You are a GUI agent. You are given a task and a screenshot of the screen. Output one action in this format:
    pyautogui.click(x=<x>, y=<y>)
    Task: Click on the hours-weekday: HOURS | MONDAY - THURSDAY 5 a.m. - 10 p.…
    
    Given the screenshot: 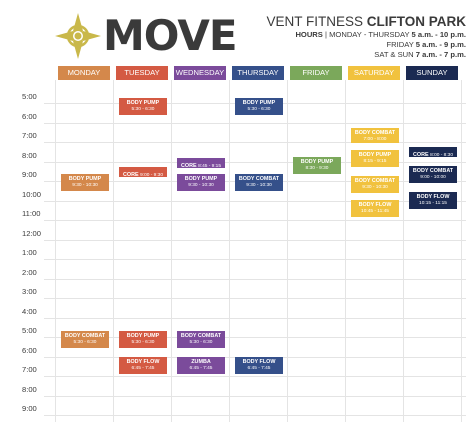 What is the action you would take?
    pyautogui.click(x=380, y=34)
    